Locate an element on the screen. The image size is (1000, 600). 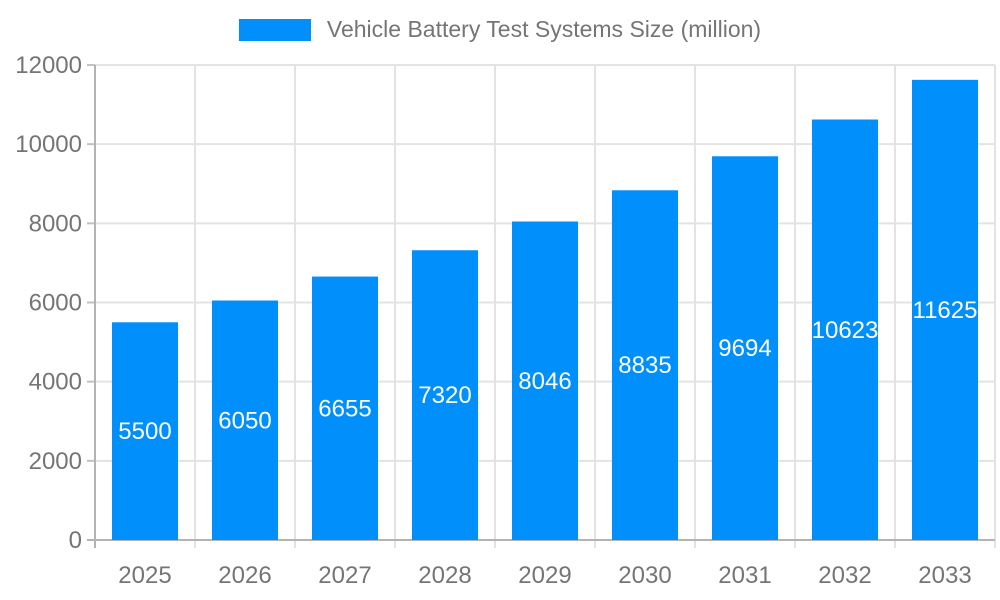
x-axis-tick-label: 2029 is located at coordinates (544, 575).